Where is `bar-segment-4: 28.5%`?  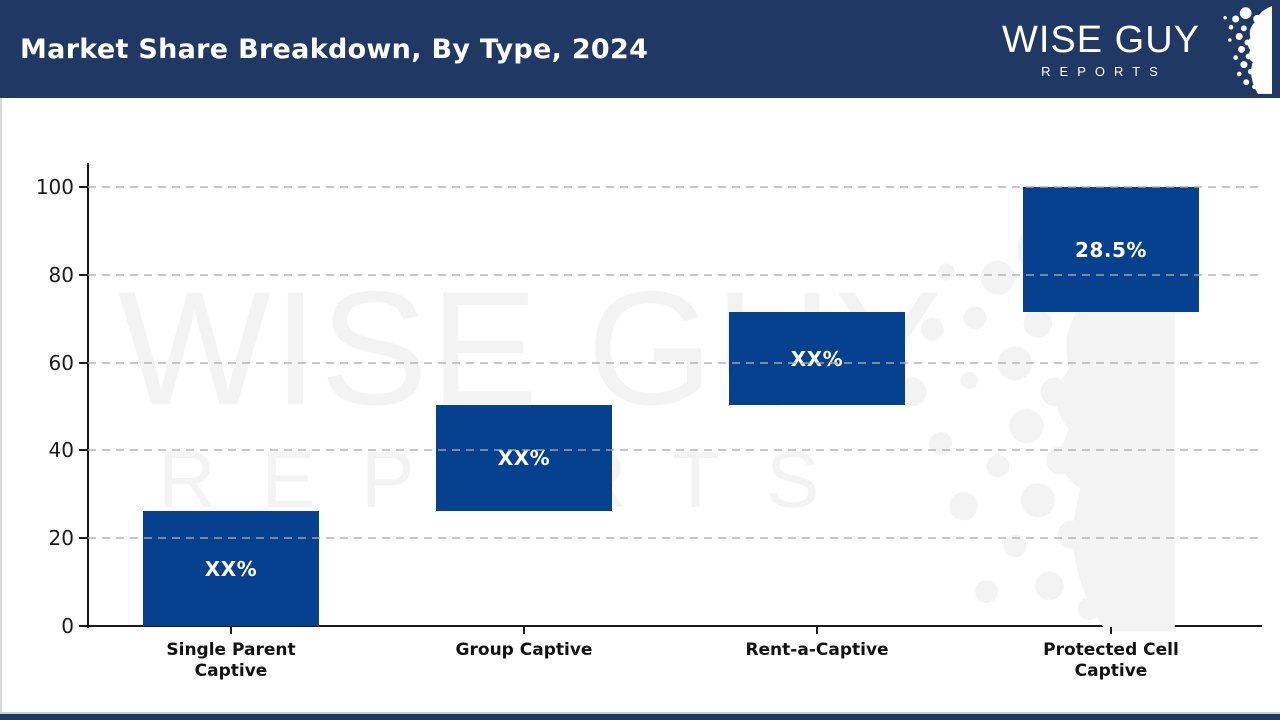
bar-segment-4: 28.5% is located at coordinates (1111, 249).